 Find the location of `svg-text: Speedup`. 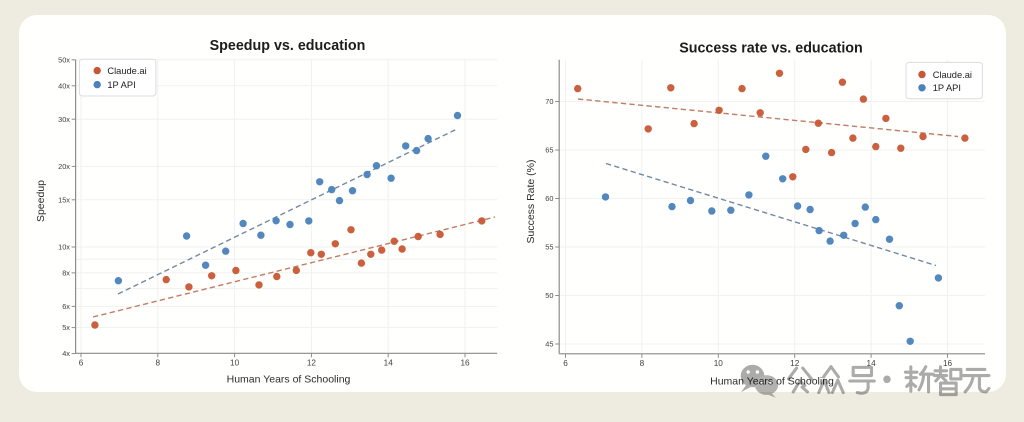

svg-text: Speedup is located at coordinates (41, 201).